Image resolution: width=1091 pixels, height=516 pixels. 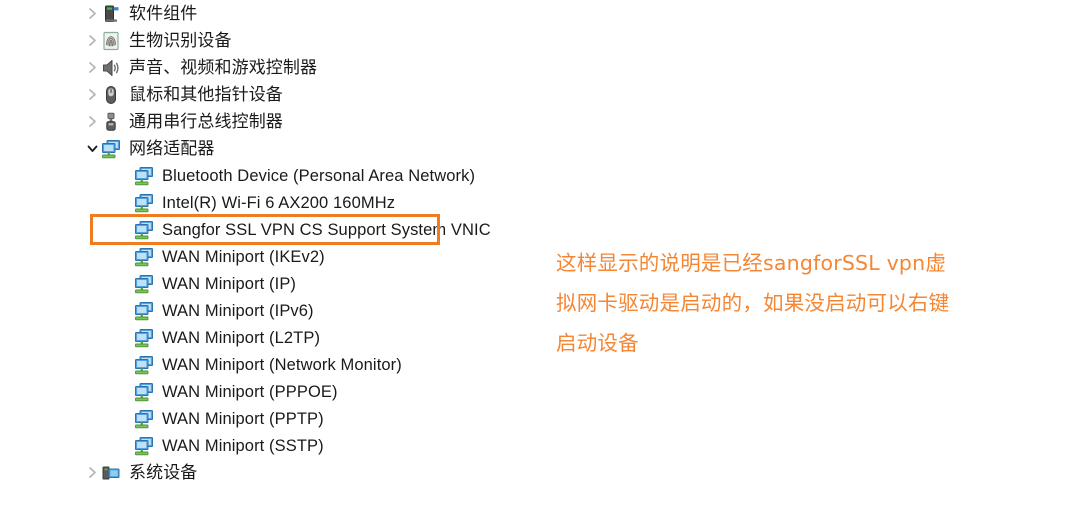 I want to click on mouse-icon, so click(x=111, y=95).